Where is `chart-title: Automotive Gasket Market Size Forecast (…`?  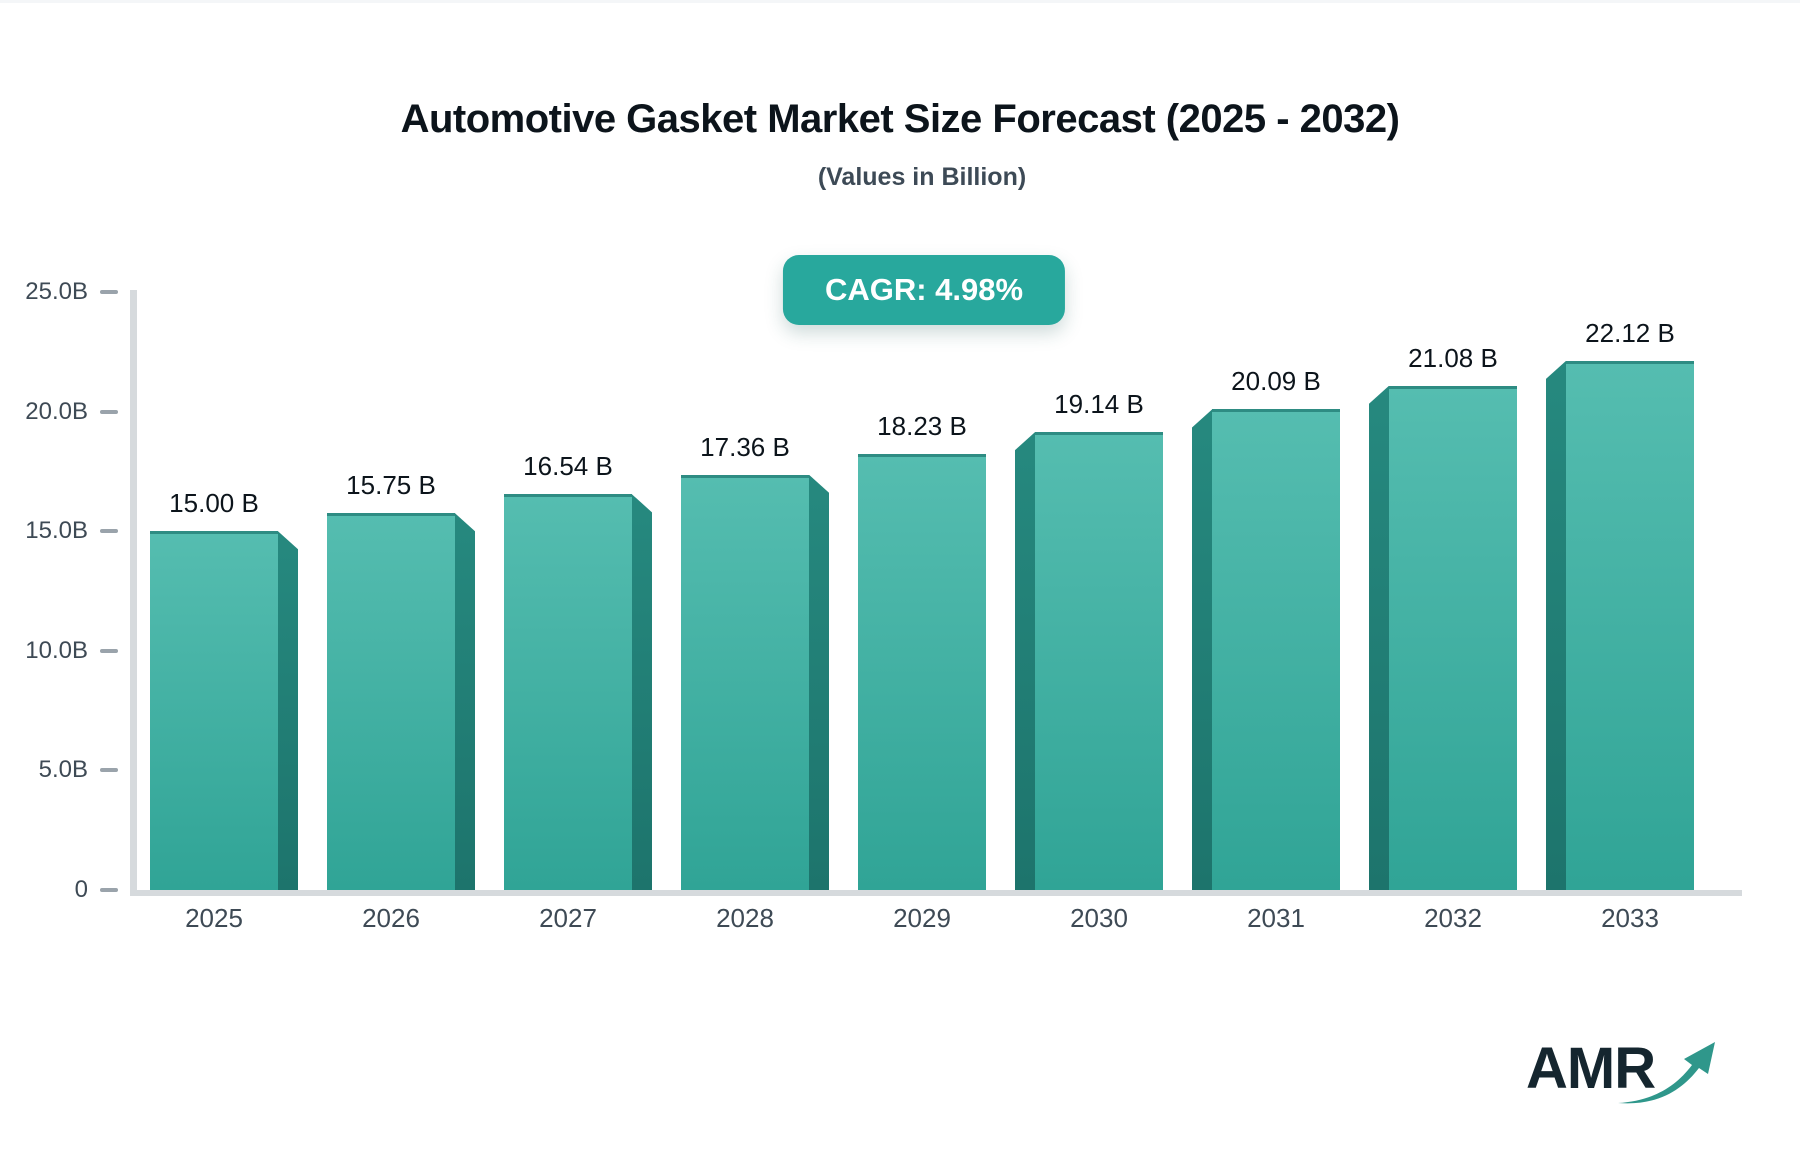 chart-title: Automotive Gasket Market Size Forecast (… is located at coordinates (900, 119).